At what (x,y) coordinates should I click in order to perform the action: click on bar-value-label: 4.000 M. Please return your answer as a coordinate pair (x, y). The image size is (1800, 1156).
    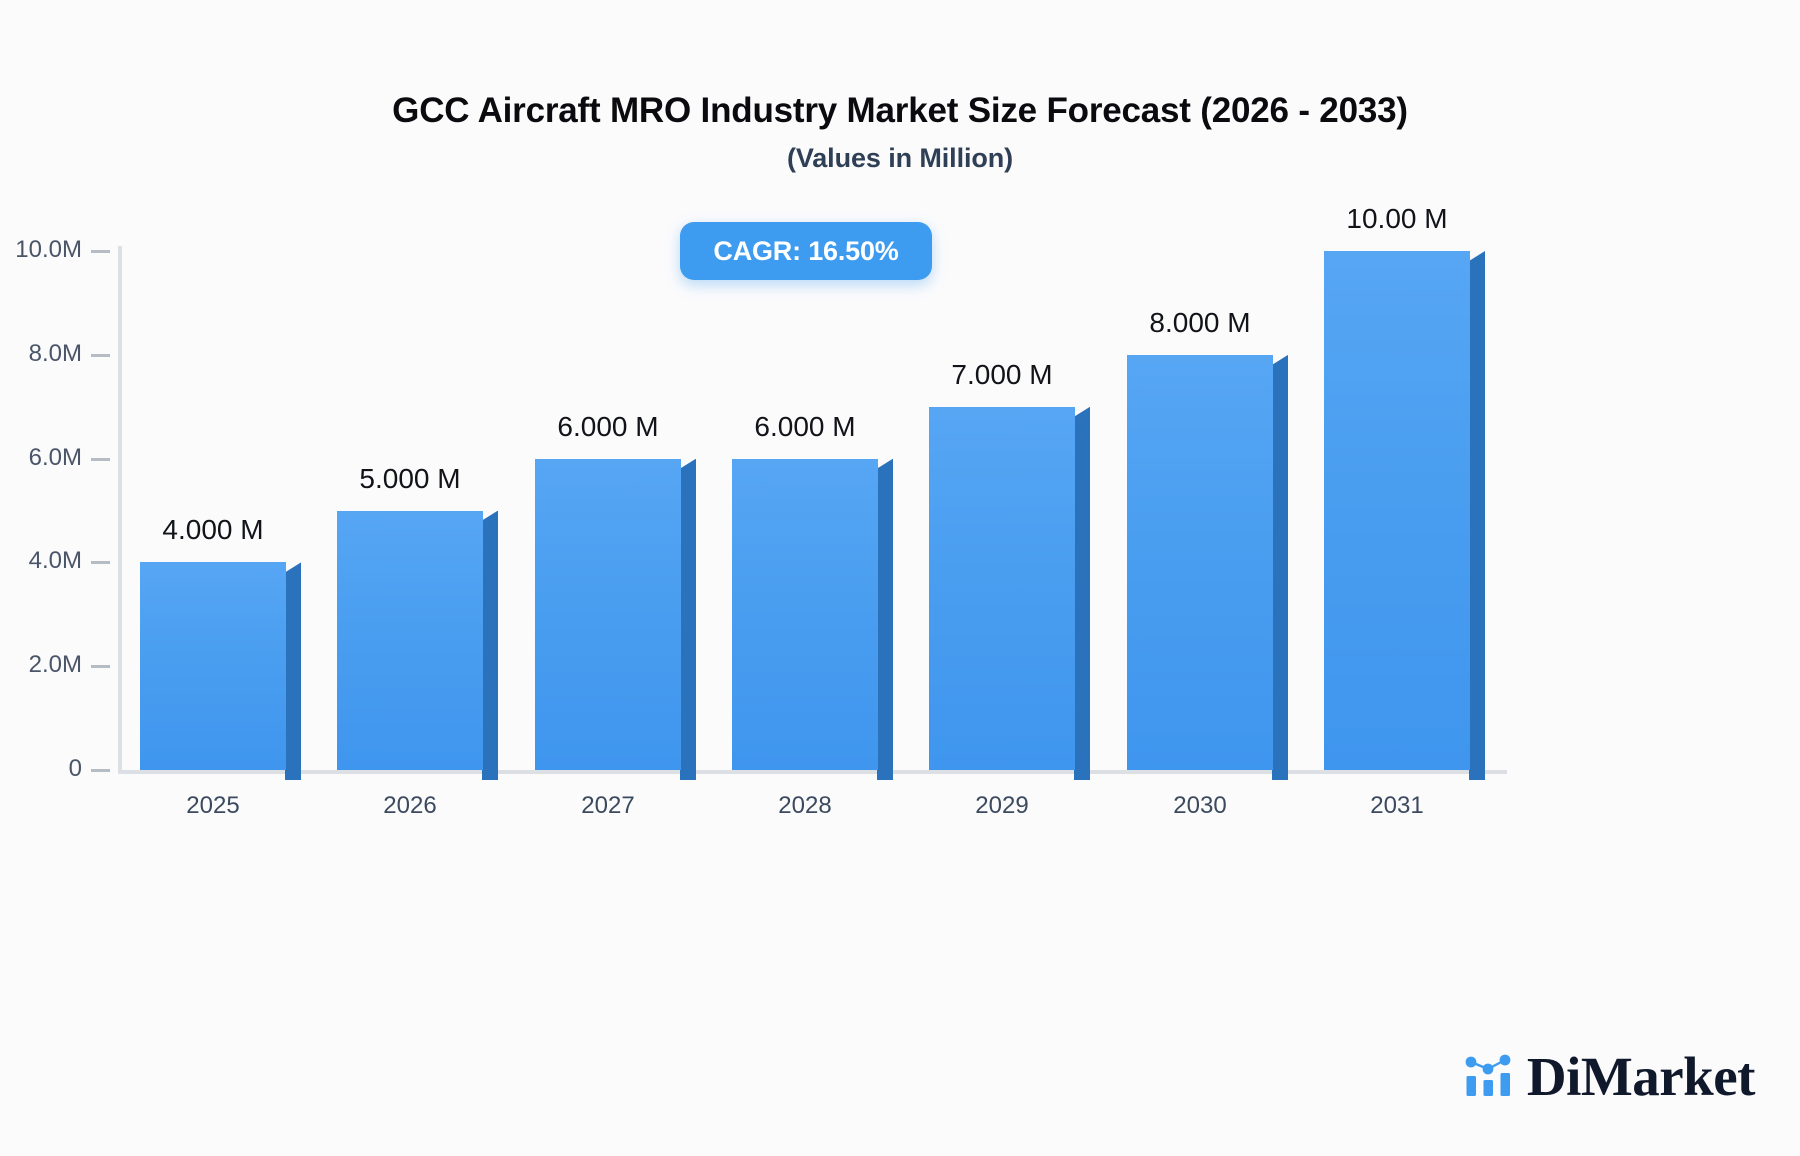
    Looking at the image, I should click on (213, 530).